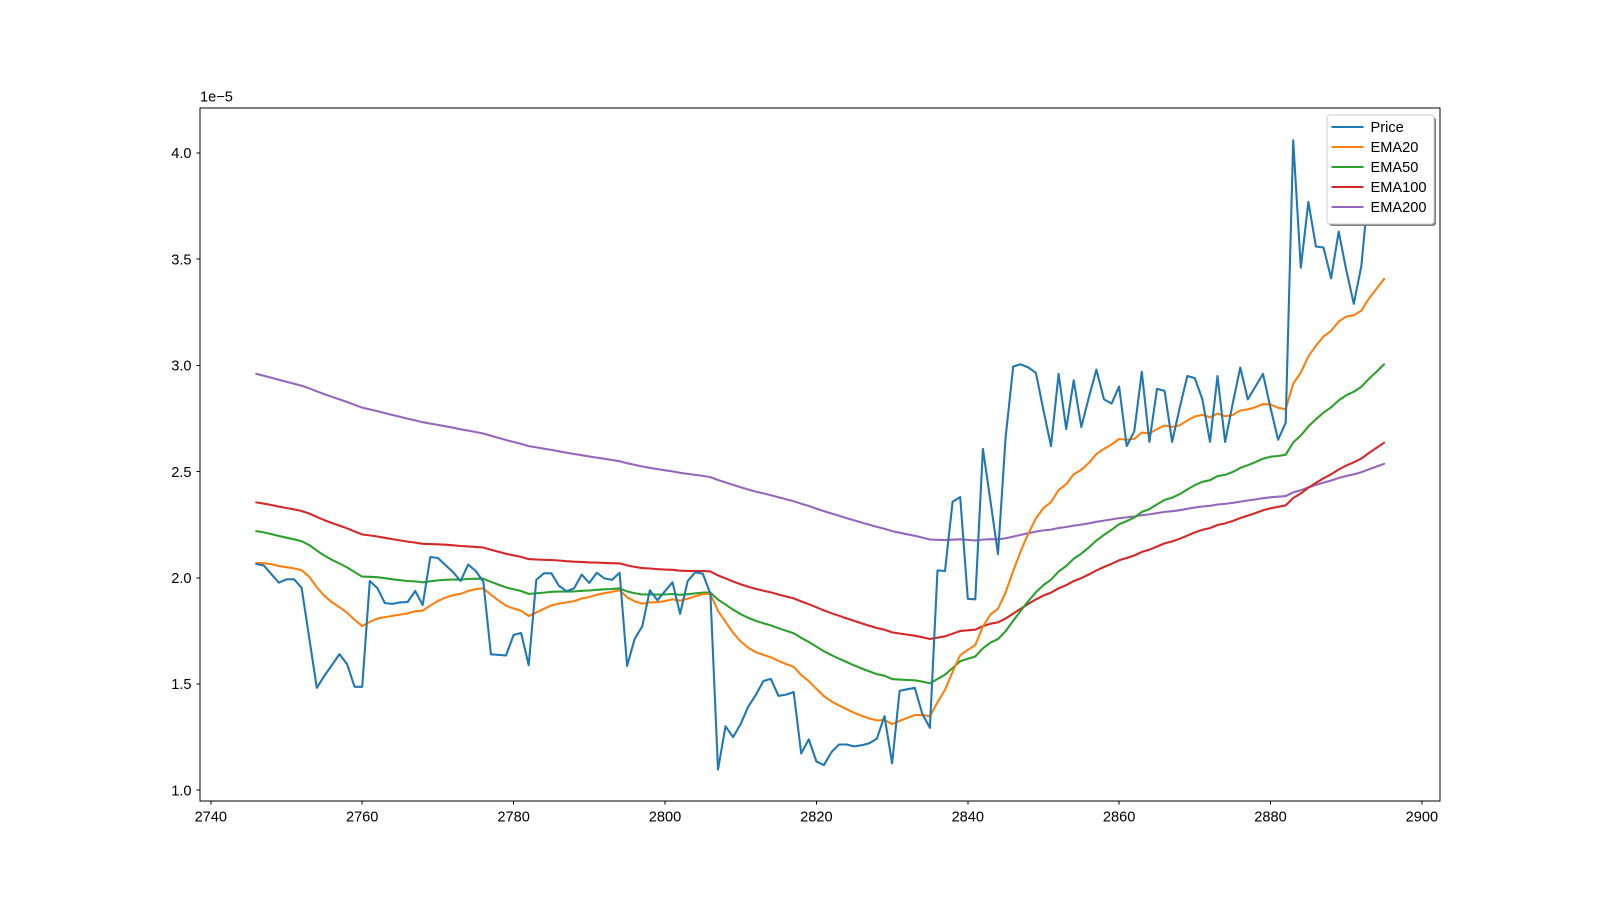  What do you see at coordinates (1422, 818) in the screenshot?
I see `svg-text: 2900` at bounding box center [1422, 818].